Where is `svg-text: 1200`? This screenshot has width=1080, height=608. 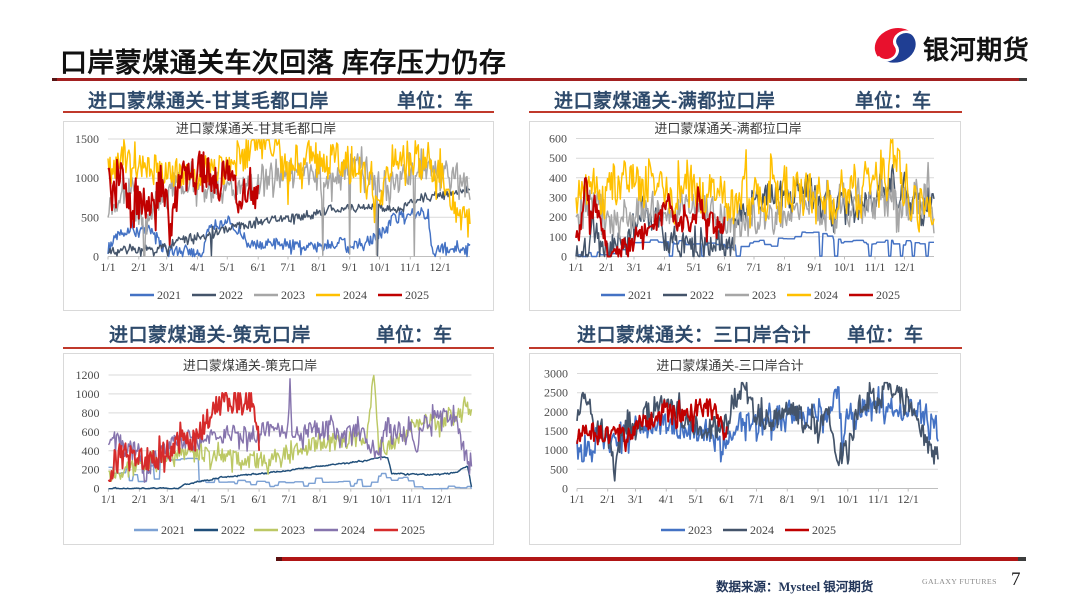
svg-text: 1200 is located at coordinates (88, 375).